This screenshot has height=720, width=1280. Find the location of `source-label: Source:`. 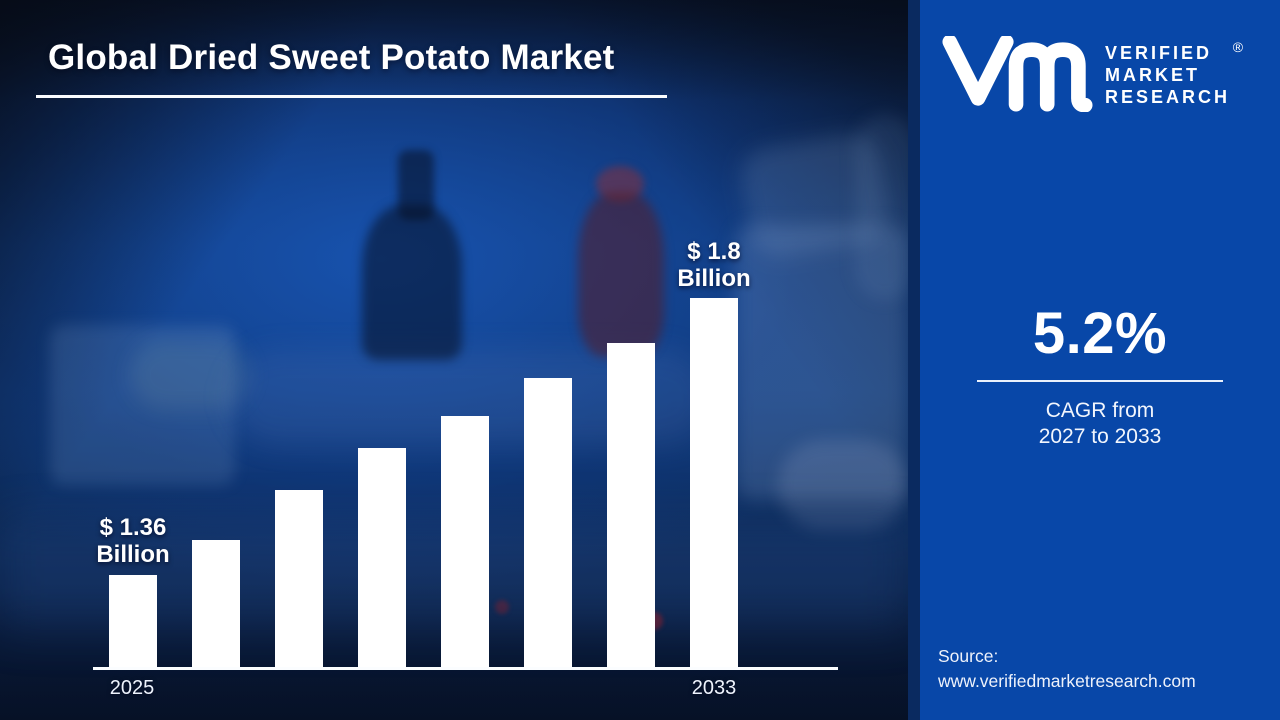

source-label: Source: is located at coordinates (968, 656).